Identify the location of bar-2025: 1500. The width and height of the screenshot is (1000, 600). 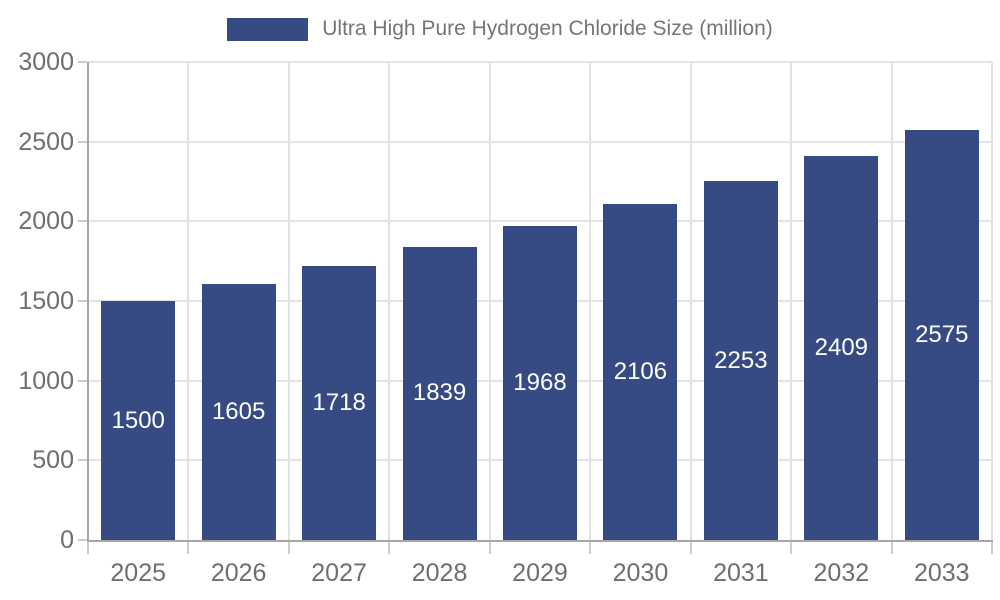
(138, 420).